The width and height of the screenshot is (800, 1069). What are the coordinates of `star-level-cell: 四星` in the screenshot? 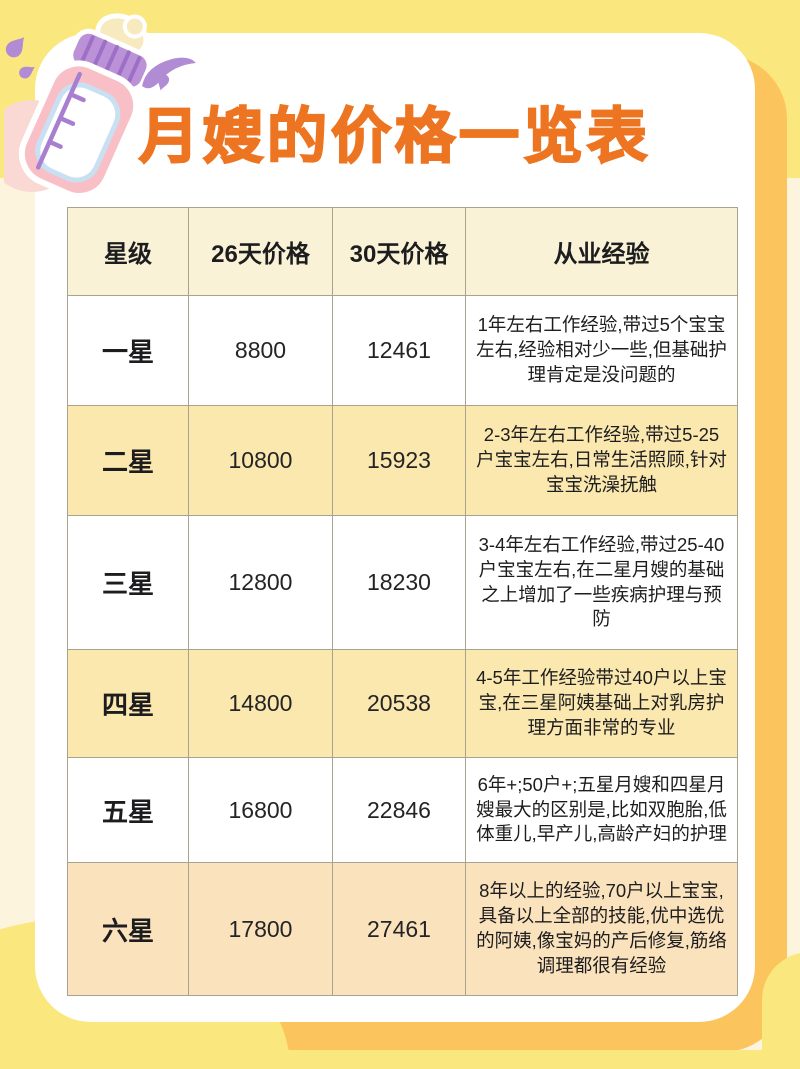 It's located at (128, 703).